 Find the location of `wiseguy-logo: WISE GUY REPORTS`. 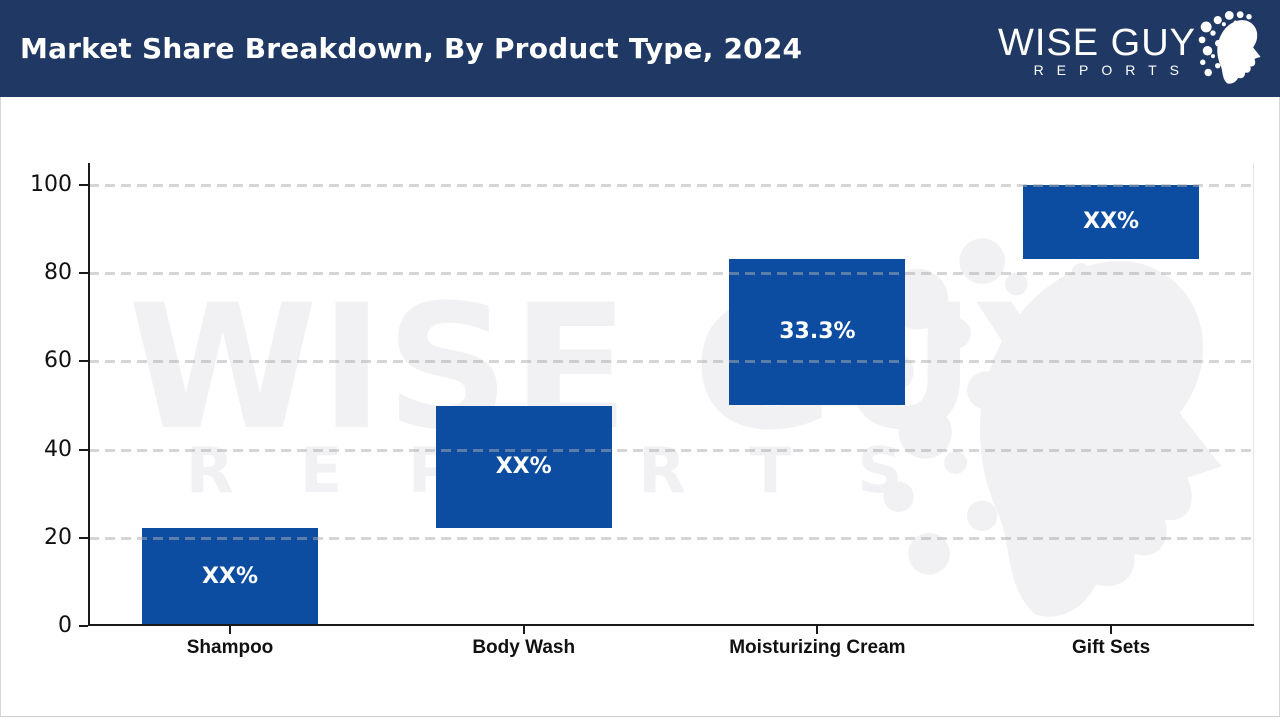

wiseguy-logo: WISE GUY REPORTS is located at coordinates (1132, 48).